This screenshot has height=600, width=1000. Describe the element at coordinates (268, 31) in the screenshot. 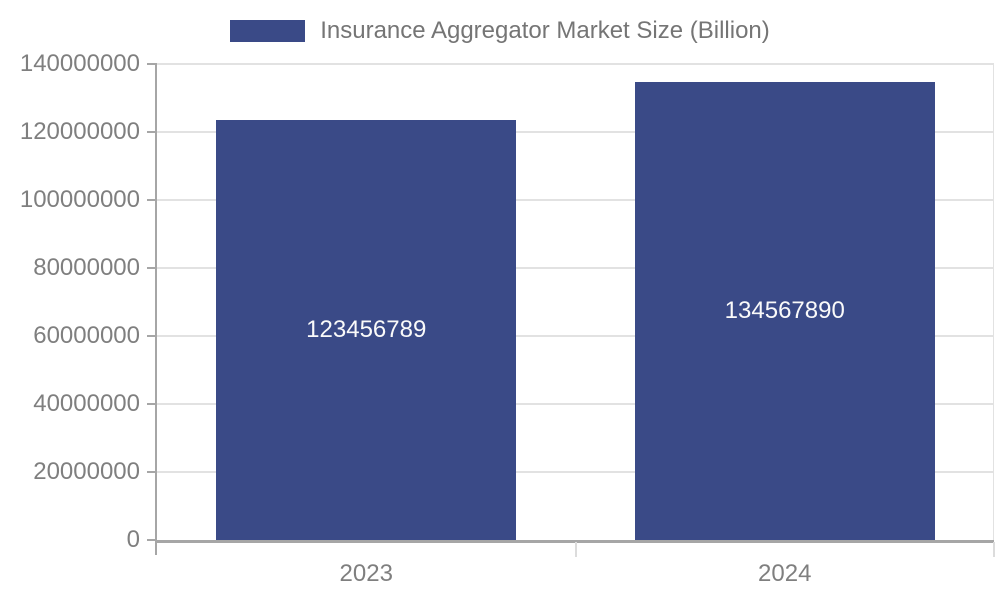

I see `legend-swatch` at that location.